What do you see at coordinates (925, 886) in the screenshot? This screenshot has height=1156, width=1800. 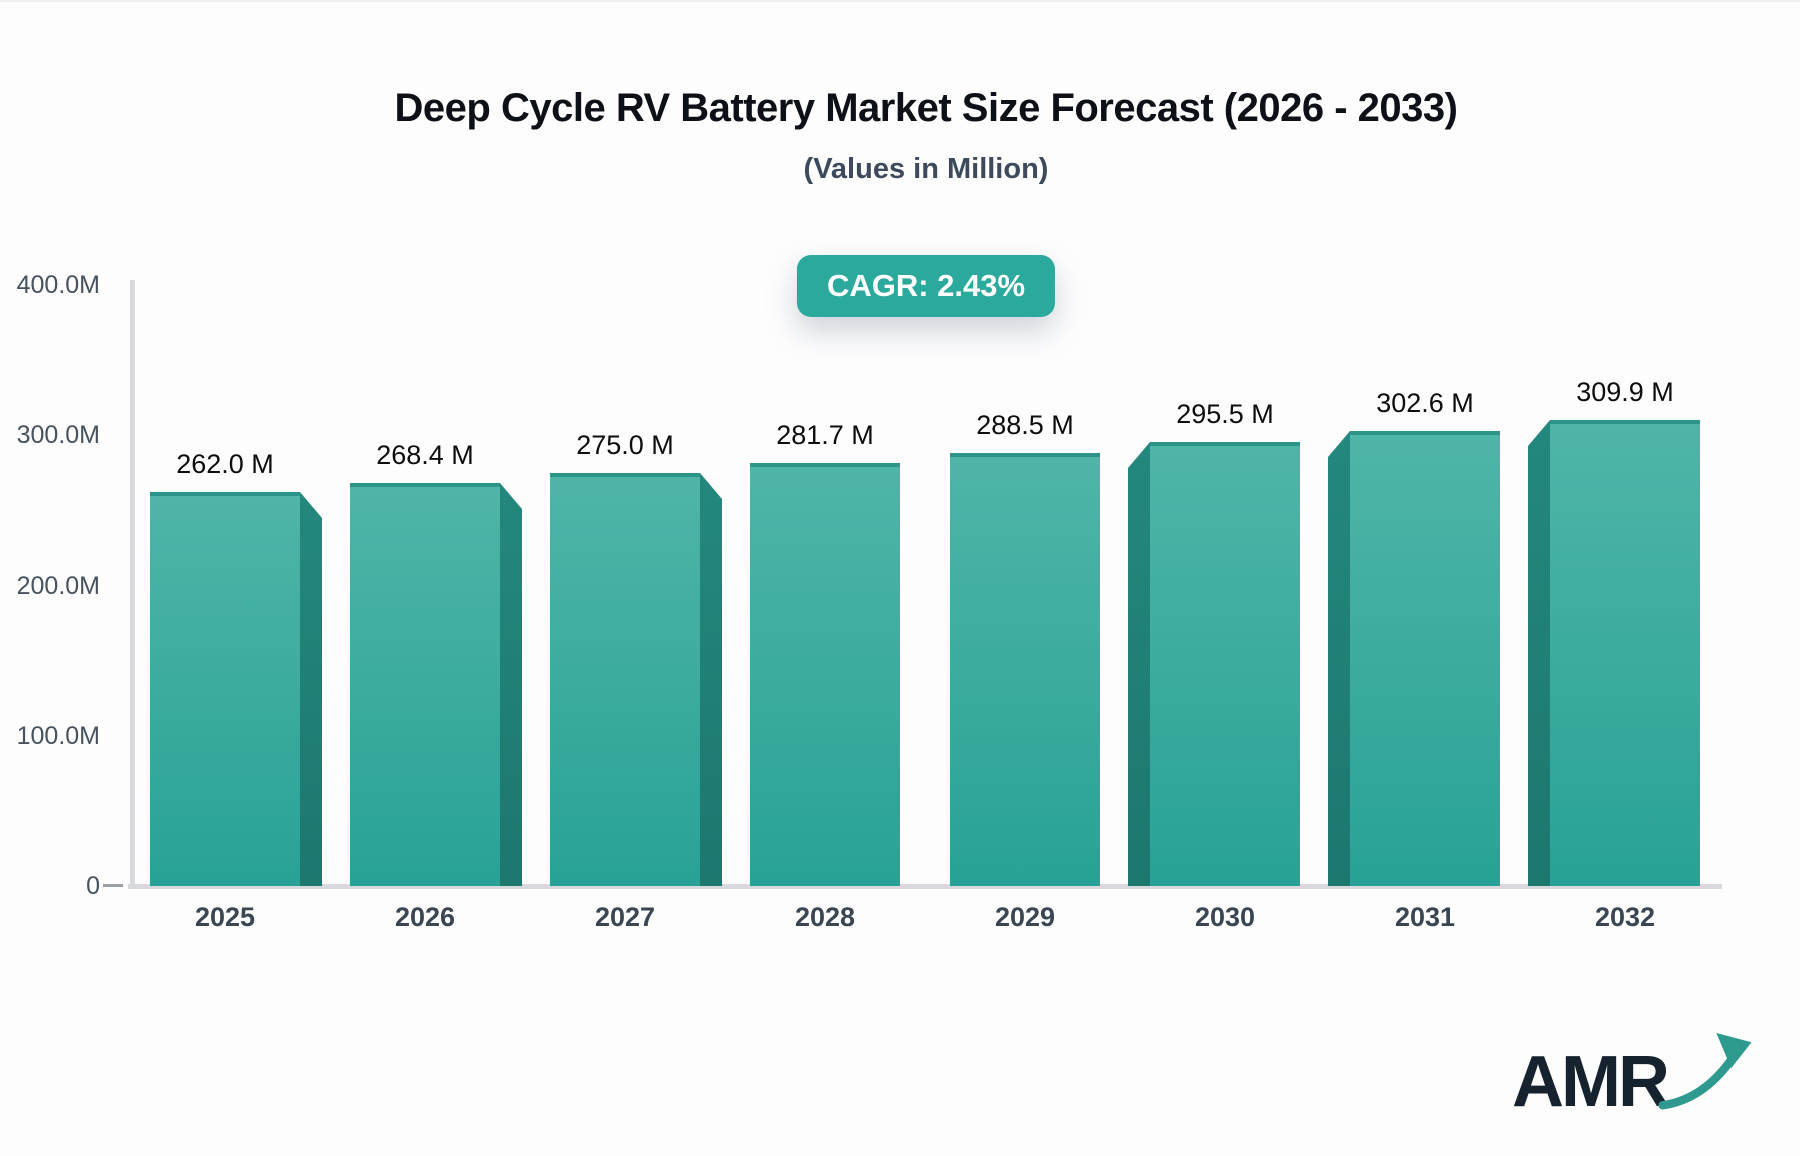 I see `x-axis-line` at bounding box center [925, 886].